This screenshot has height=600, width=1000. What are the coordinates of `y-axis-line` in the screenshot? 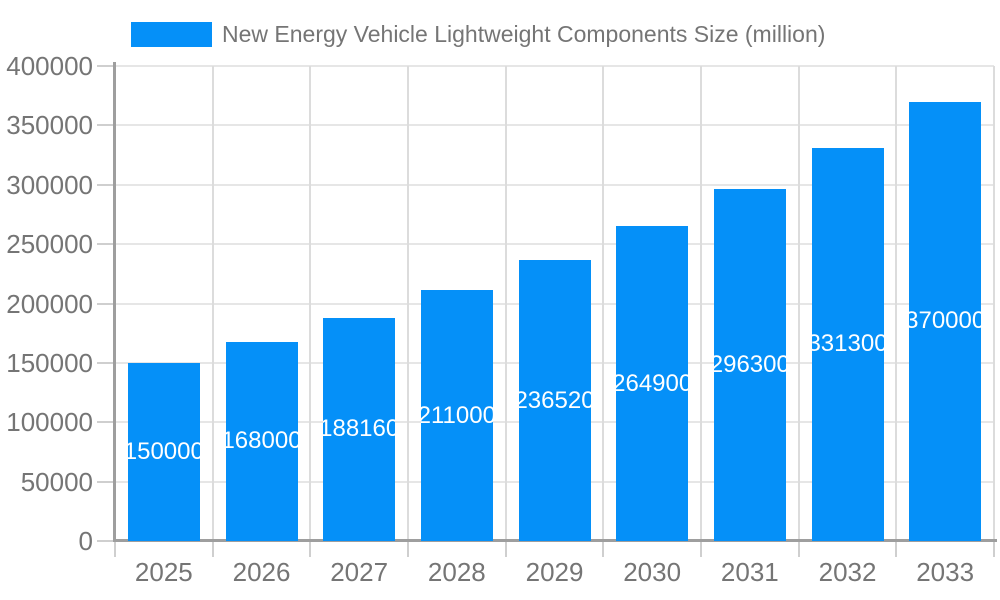 It's located at (114, 301).